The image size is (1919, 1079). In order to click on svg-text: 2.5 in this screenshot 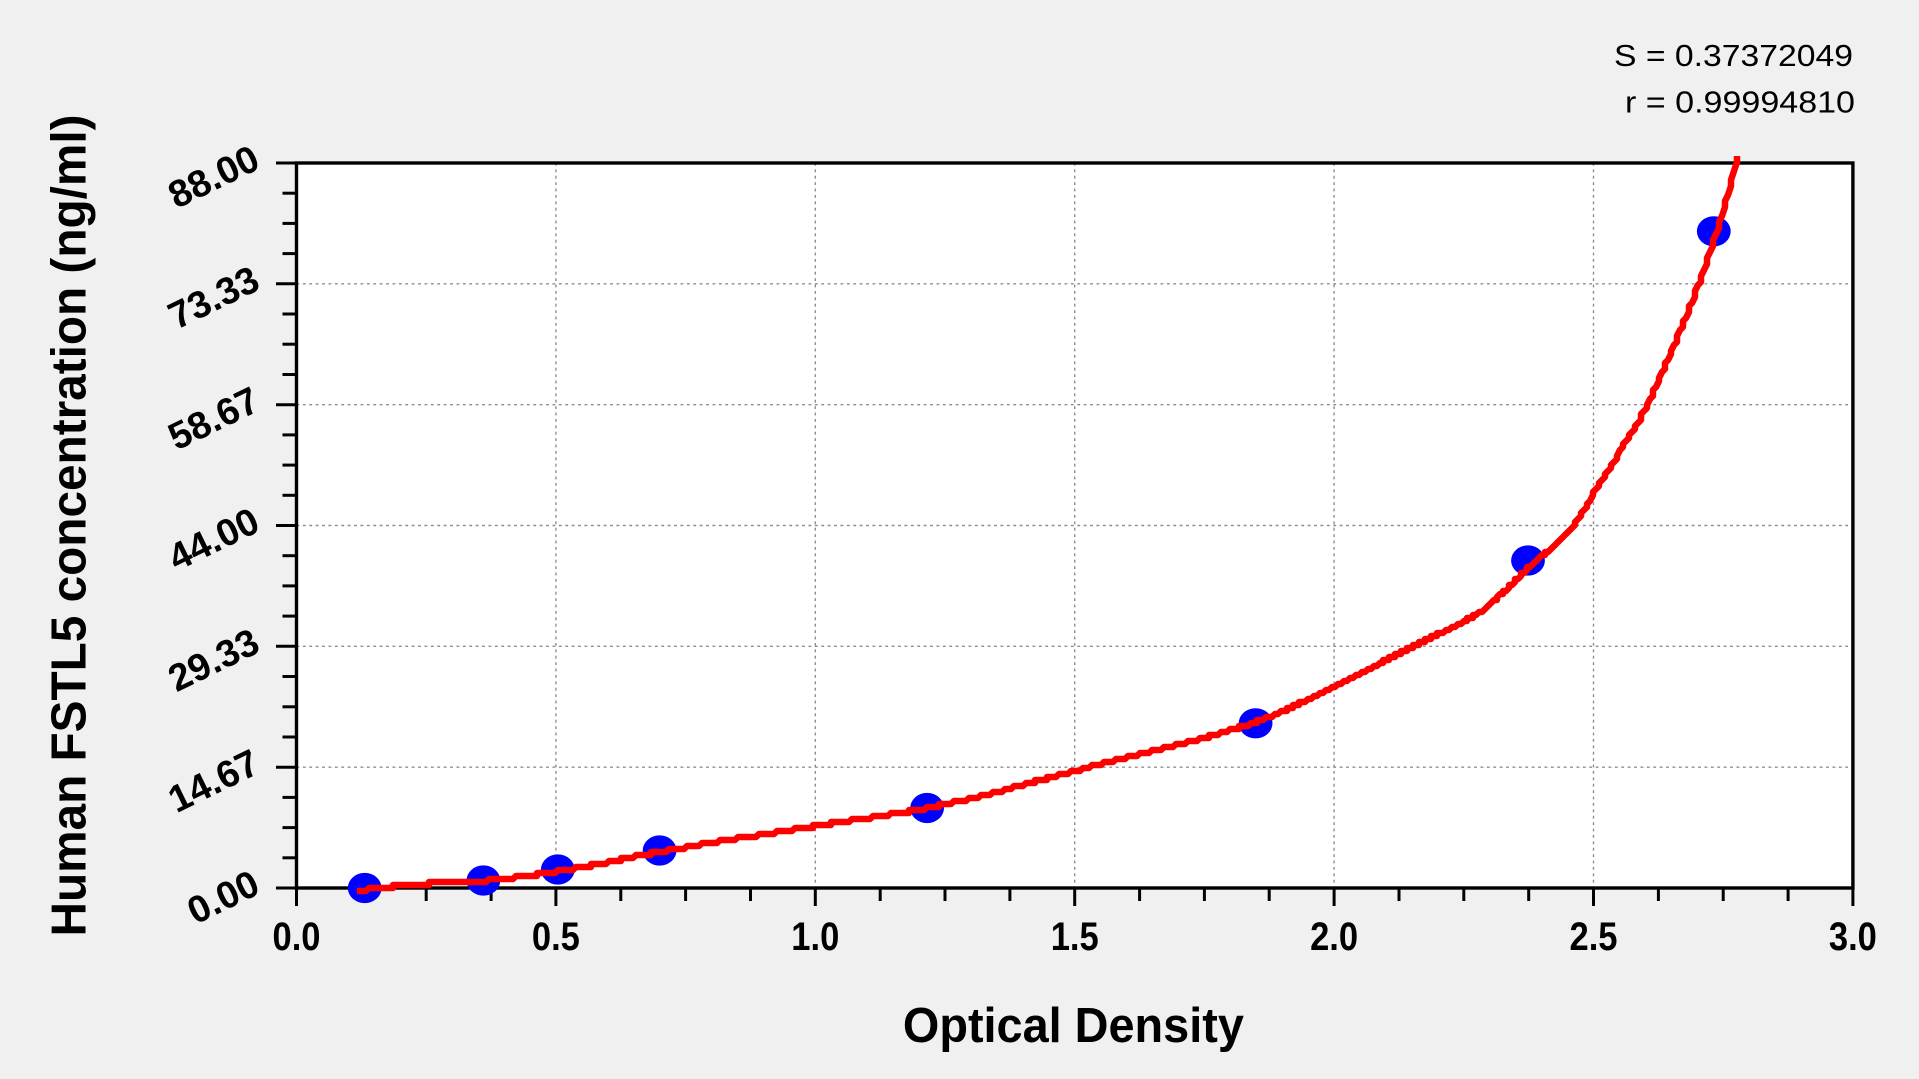, I will do `click(1594, 937)`.